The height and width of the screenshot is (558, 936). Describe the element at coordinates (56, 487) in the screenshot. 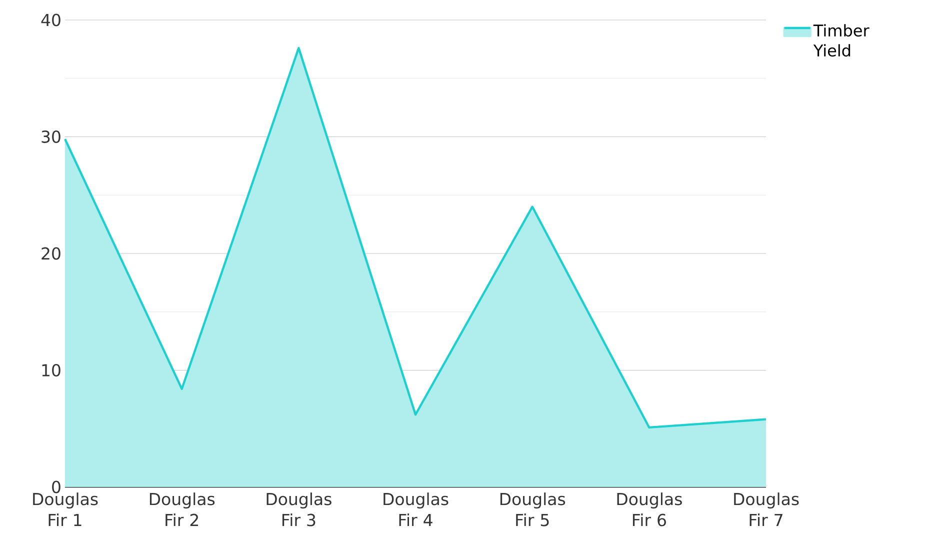

I see `y-tick-label: 0` at that location.